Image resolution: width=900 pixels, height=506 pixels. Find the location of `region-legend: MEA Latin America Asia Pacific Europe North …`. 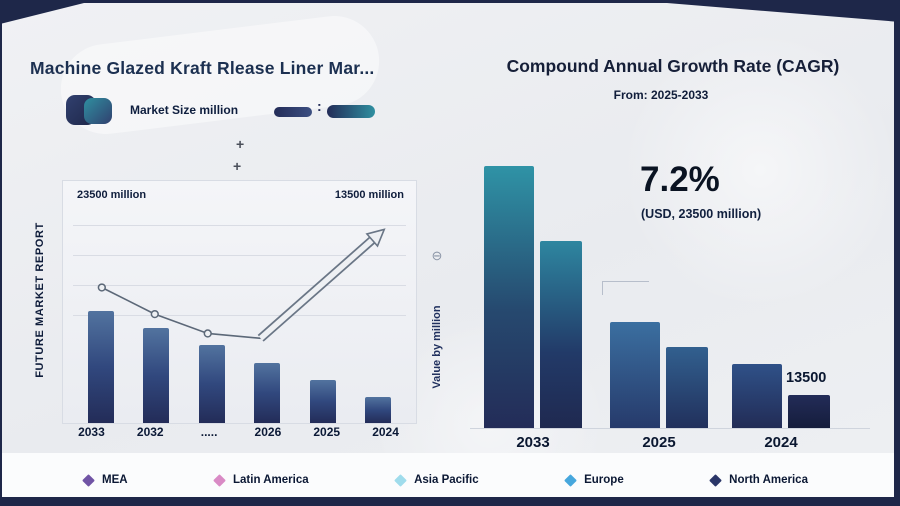

region-legend: MEA Latin America Asia Pacific Europe North … is located at coordinates (445, 480).